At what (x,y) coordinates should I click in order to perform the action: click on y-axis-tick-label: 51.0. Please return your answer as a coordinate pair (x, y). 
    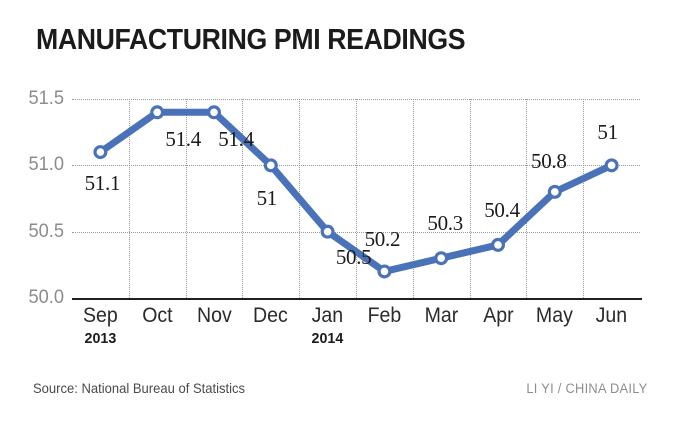
    Looking at the image, I should click on (46, 165).